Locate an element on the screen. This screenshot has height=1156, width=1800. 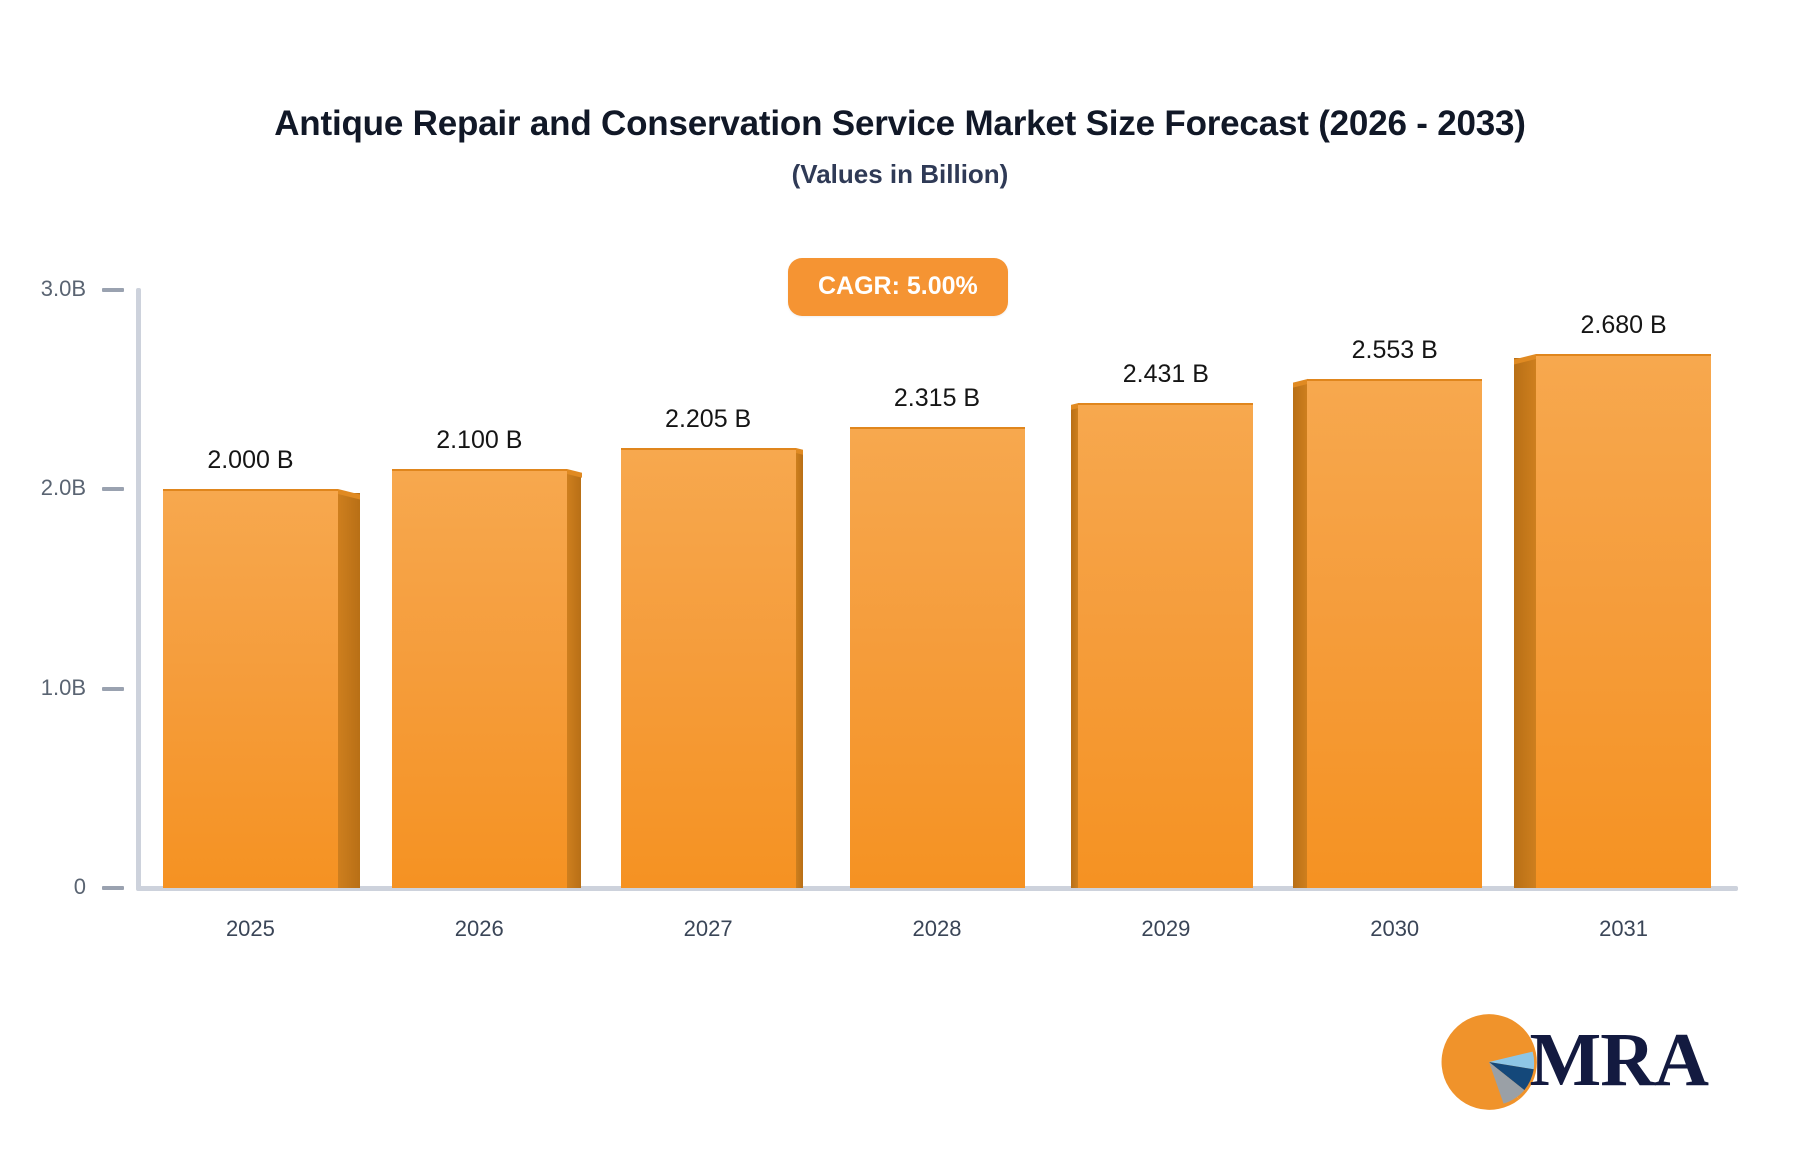
bar-column: 2.680 B is located at coordinates (1613, 600).